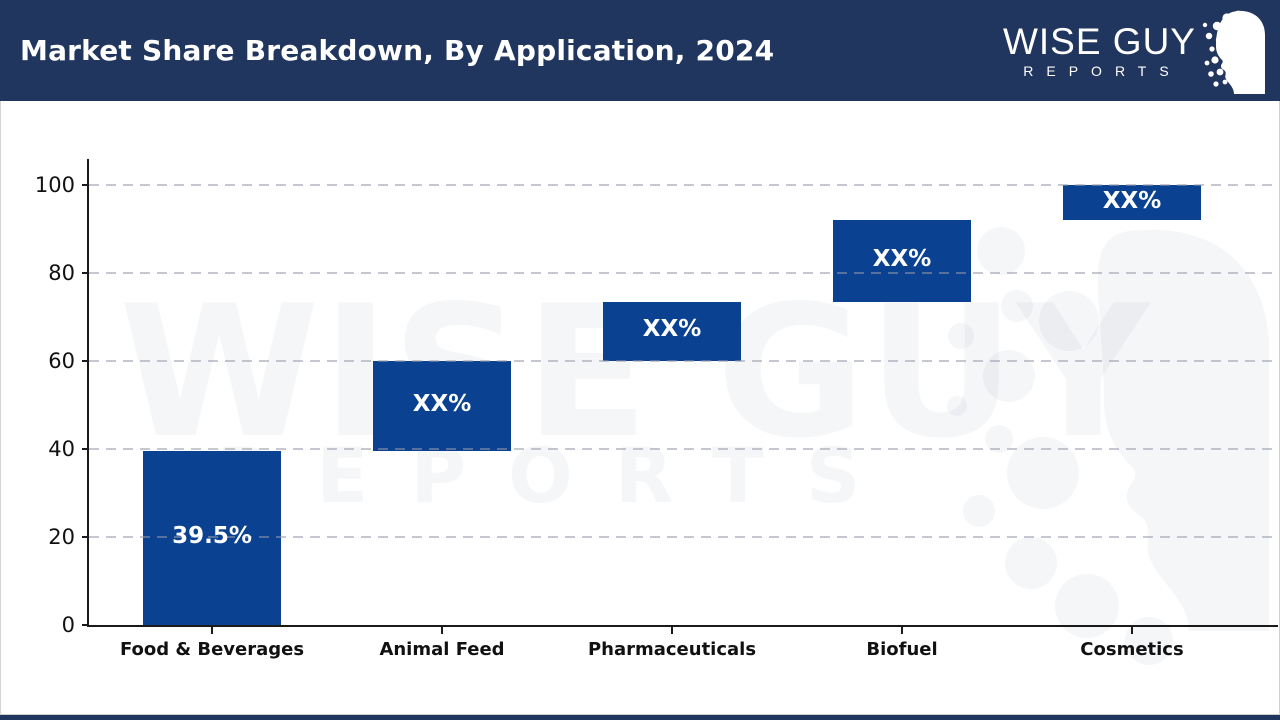 The width and height of the screenshot is (1280, 720). What do you see at coordinates (1132, 630) in the screenshot?
I see `x-tick-cosmetics` at bounding box center [1132, 630].